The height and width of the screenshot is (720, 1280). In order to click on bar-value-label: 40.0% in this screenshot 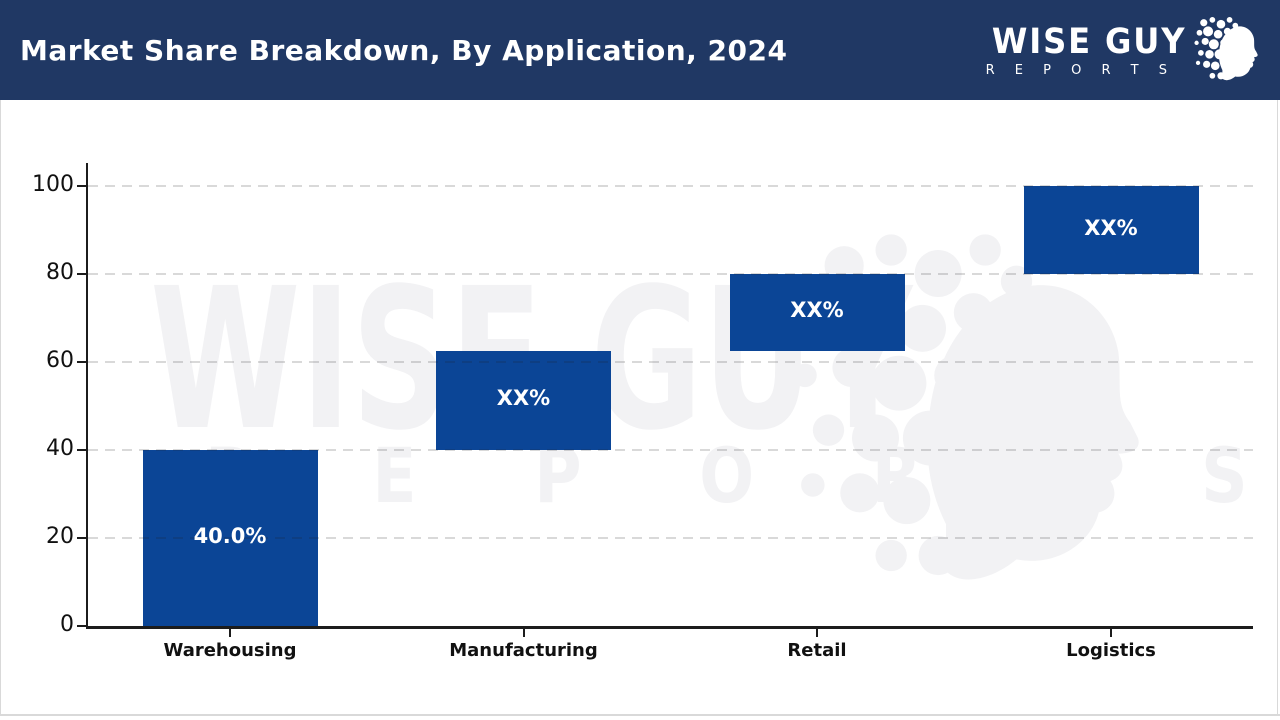, I will do `click(230, 535)`.